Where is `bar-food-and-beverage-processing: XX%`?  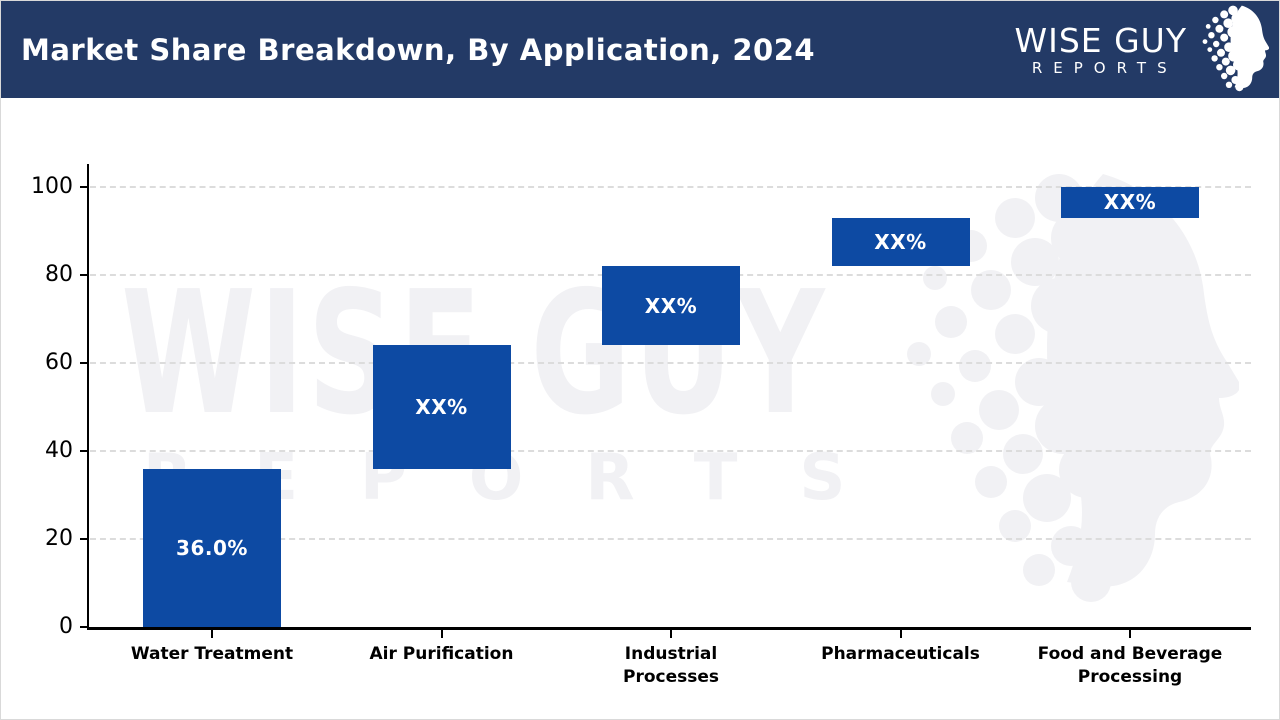 bar-food-and-beverage-processing: XX% is located at coordinates (1130, 202).